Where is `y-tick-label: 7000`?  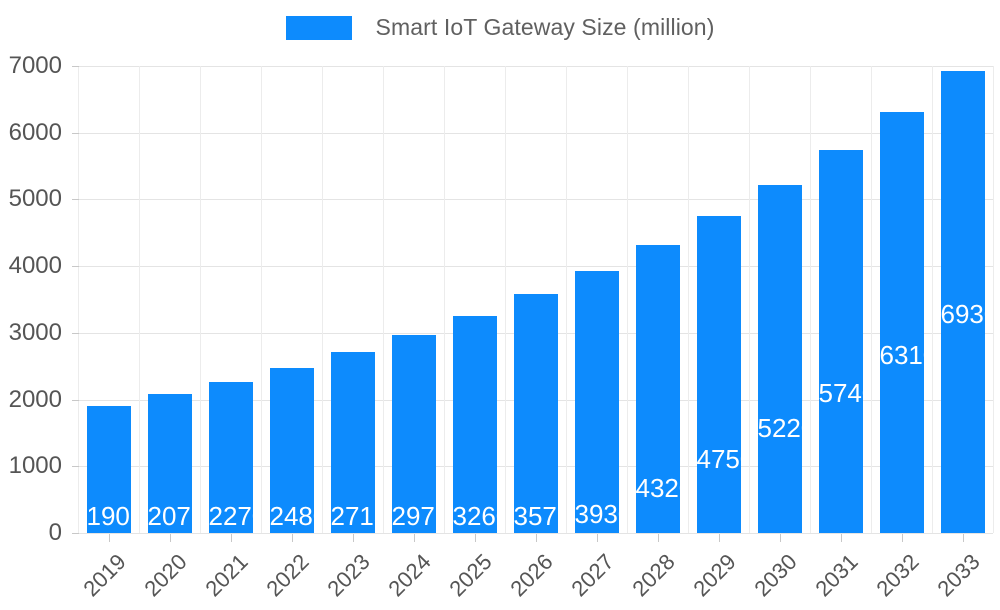 y-tick-label: 7000 is located at coordinates (35, 65).